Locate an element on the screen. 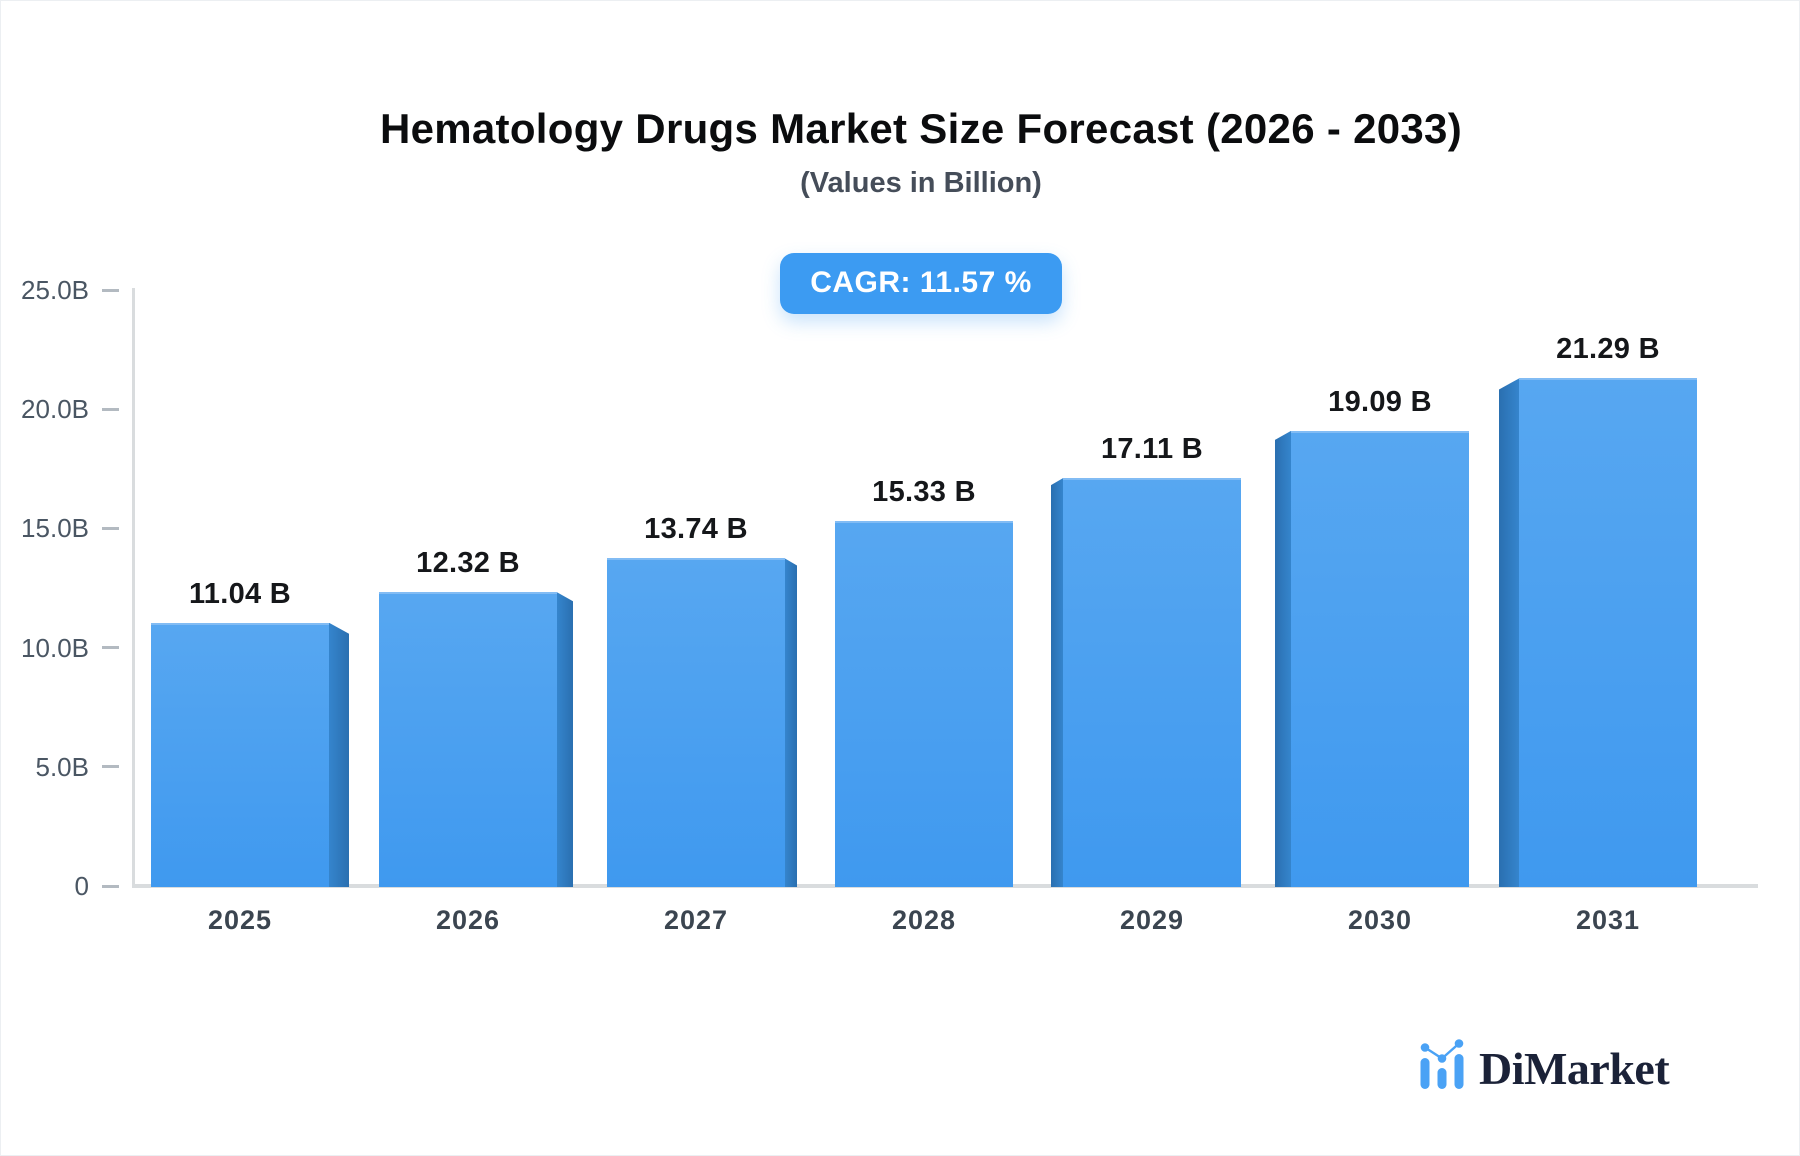 This screenshot has height=1156, width=1800. x-axis-label-2028: 2028 is located at coordinates (924, 920).